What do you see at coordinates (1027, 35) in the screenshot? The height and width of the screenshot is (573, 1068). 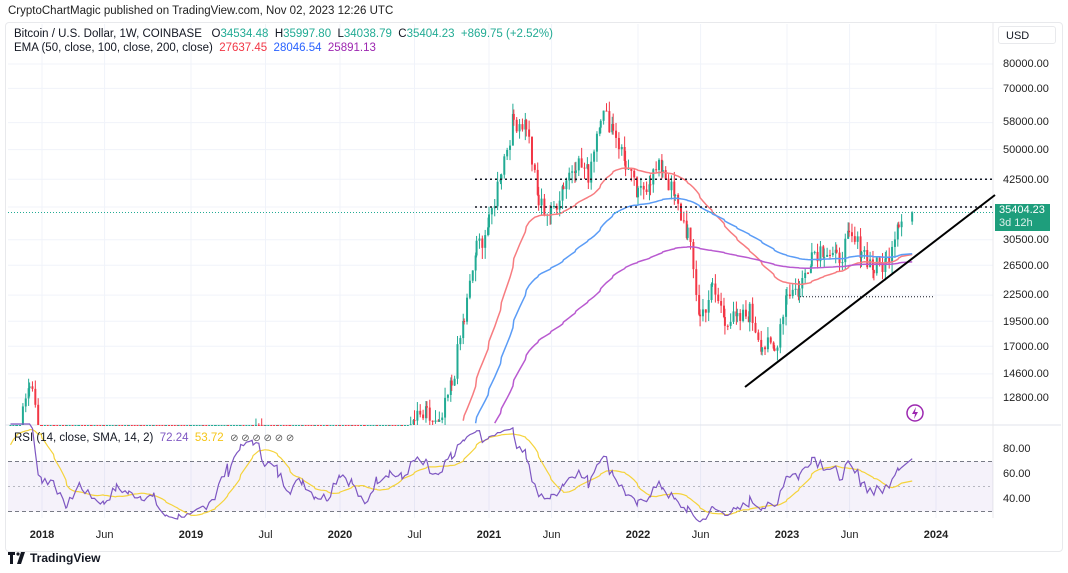 I see `currency-selector: USD` at bounding box center [1027, 35].